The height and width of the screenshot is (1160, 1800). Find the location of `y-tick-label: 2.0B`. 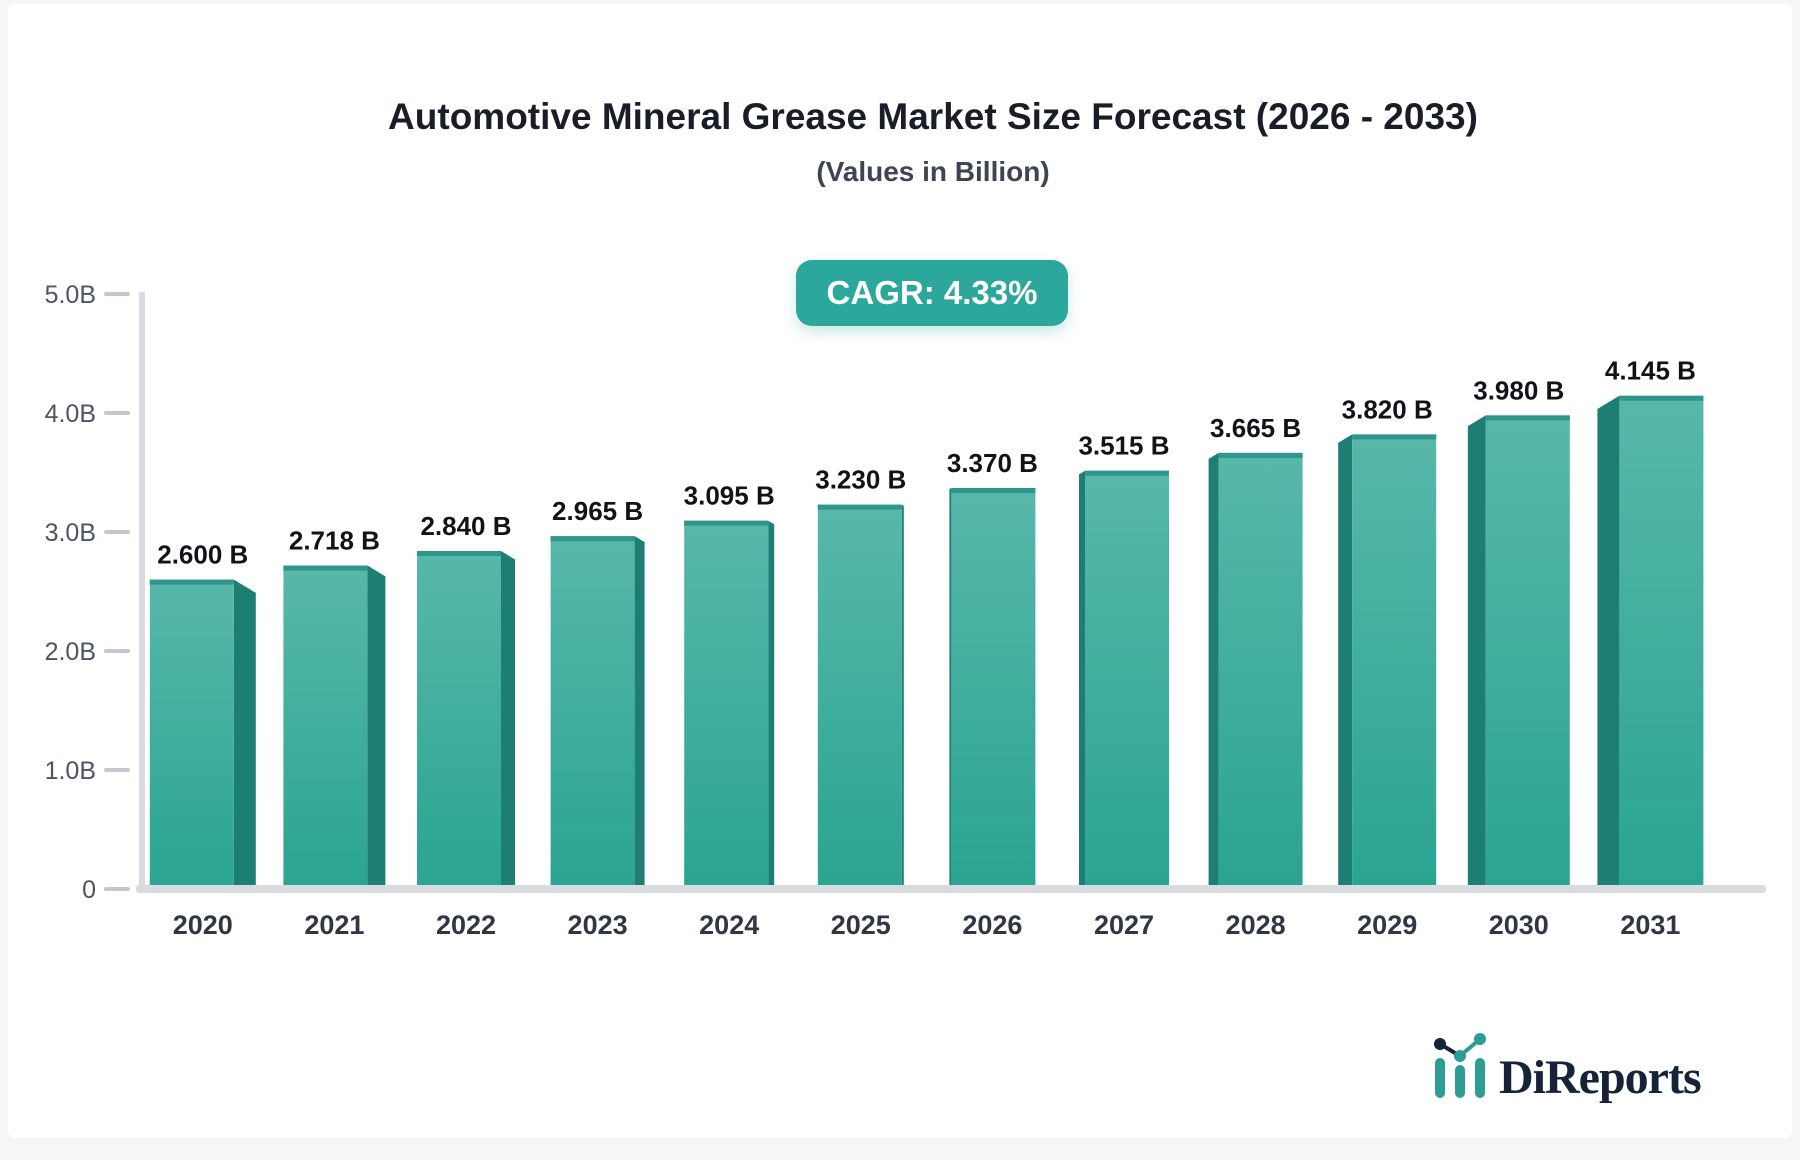

y-tick-label: 2.0B is located at coordinates (70, 652).